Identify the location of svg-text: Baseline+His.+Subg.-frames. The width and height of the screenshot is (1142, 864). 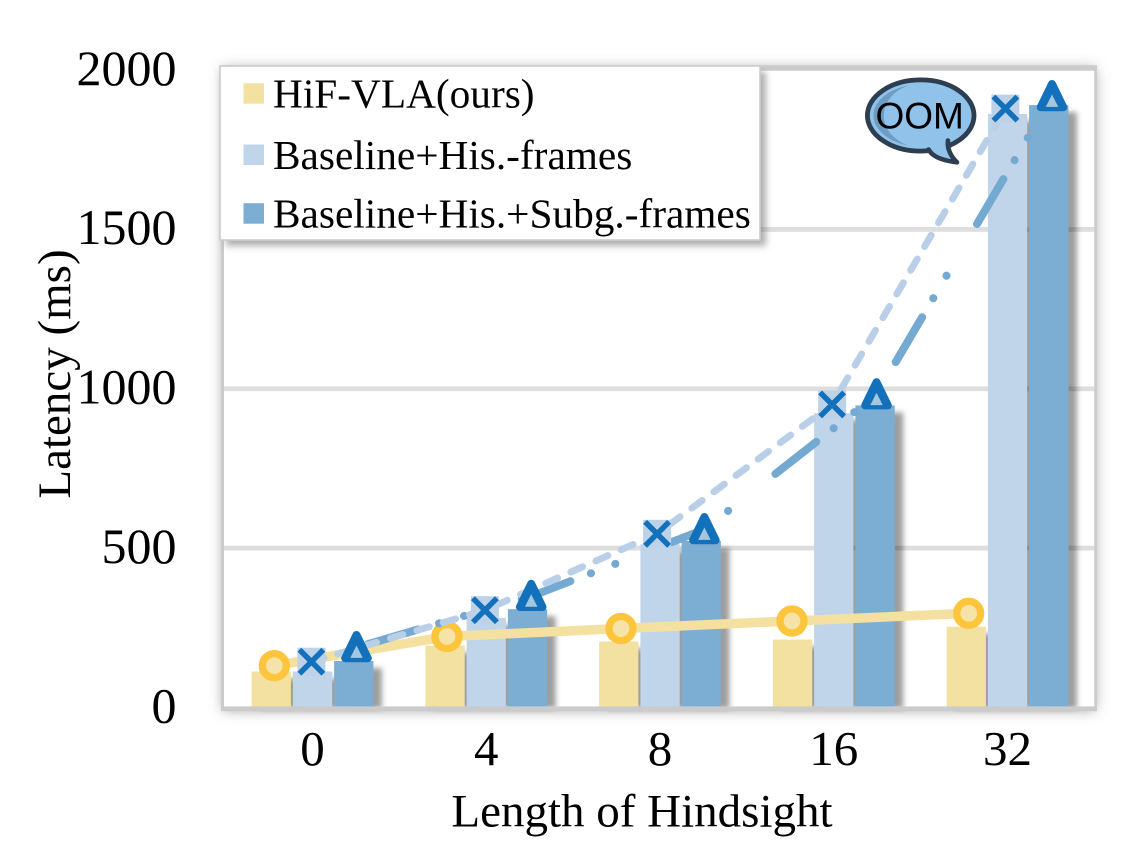
(512, 214).